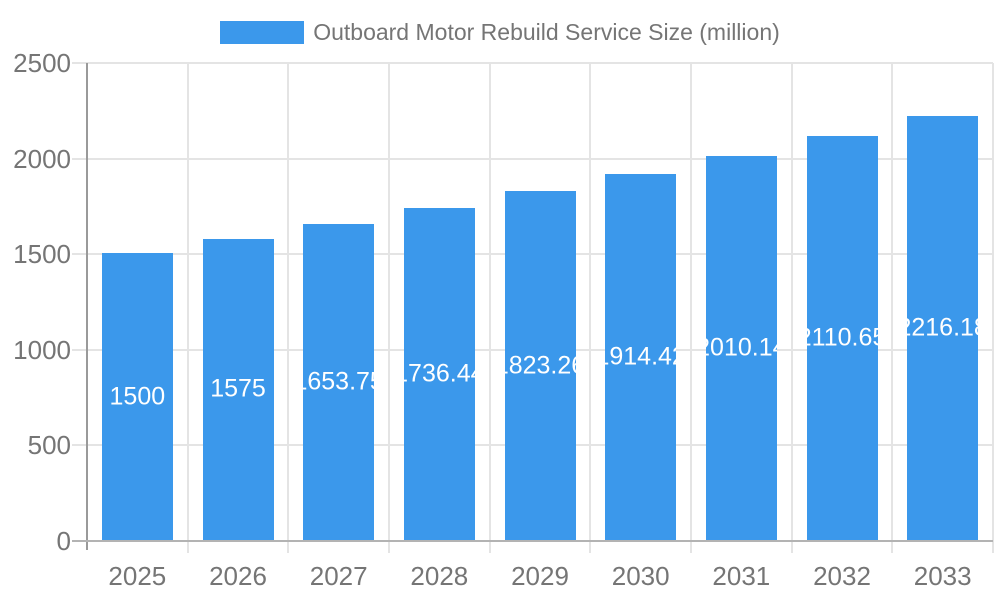  I want to click on bar: 1500, so click(137, 396).